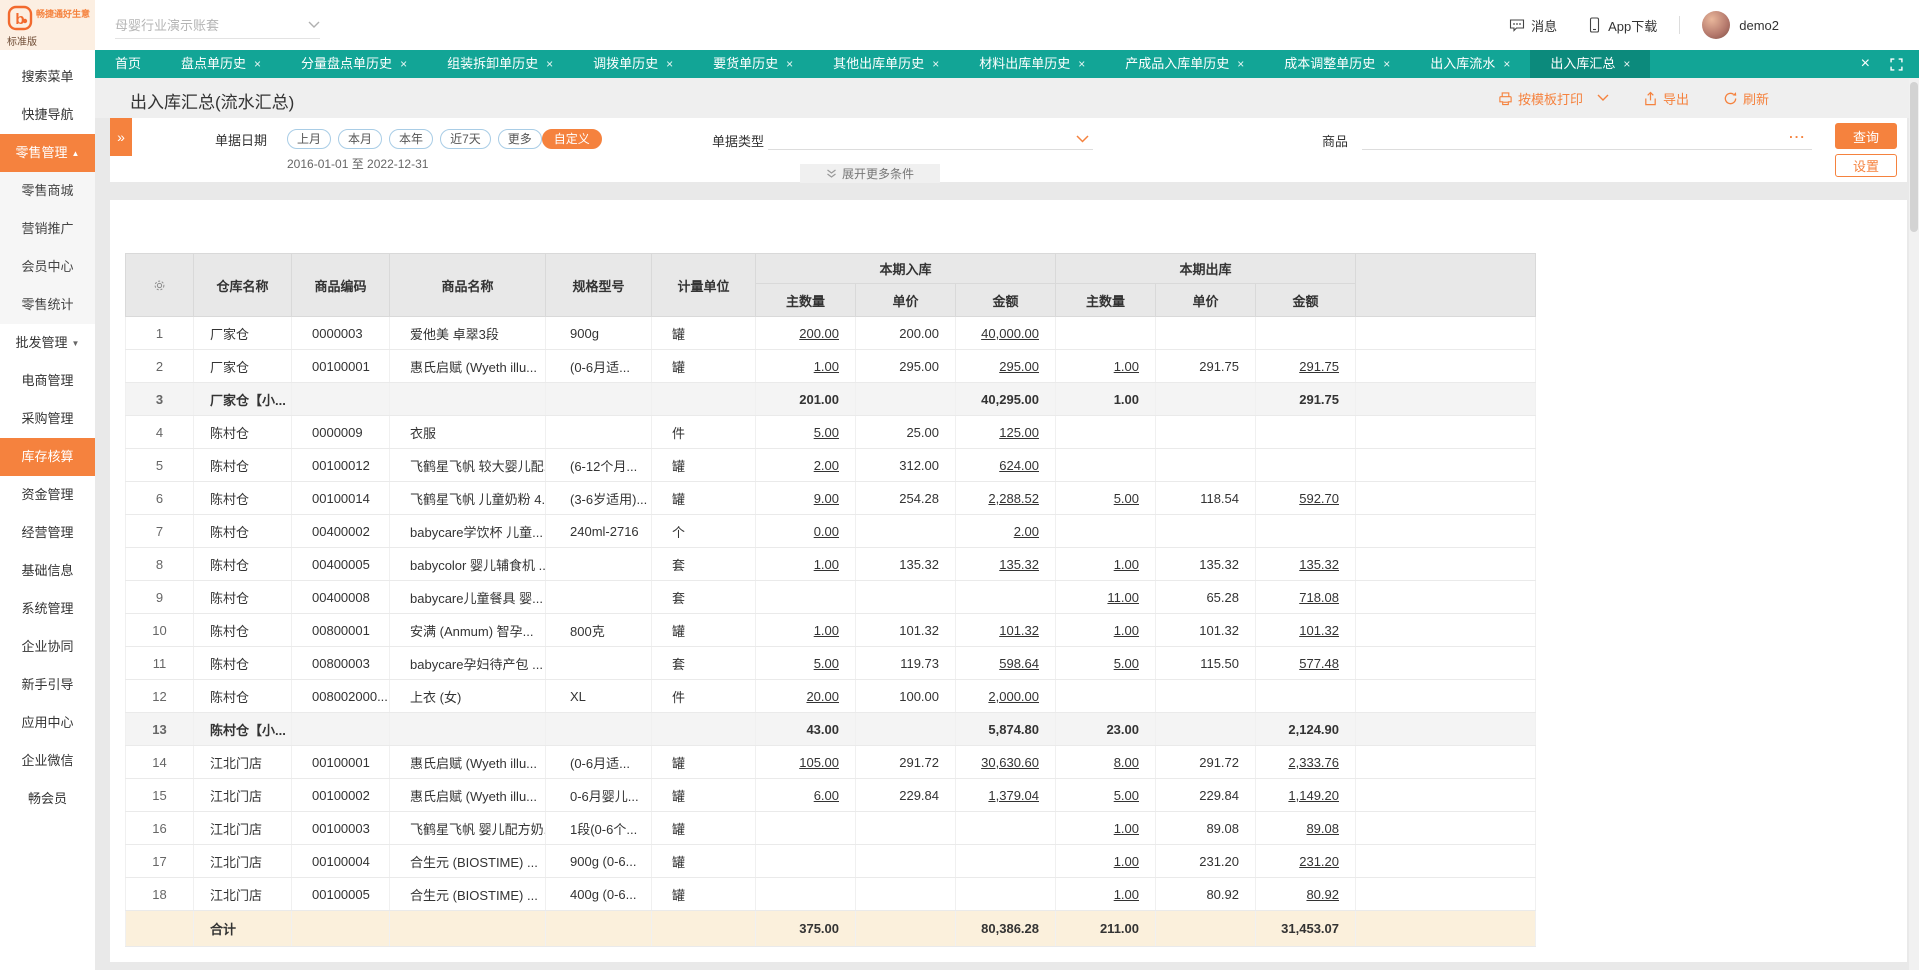 Image resolution: width=1919 pixels, height=970 pixels. Describe the element at coordinates (1716, 25) in the screenshot. I see `avatar` at that location.